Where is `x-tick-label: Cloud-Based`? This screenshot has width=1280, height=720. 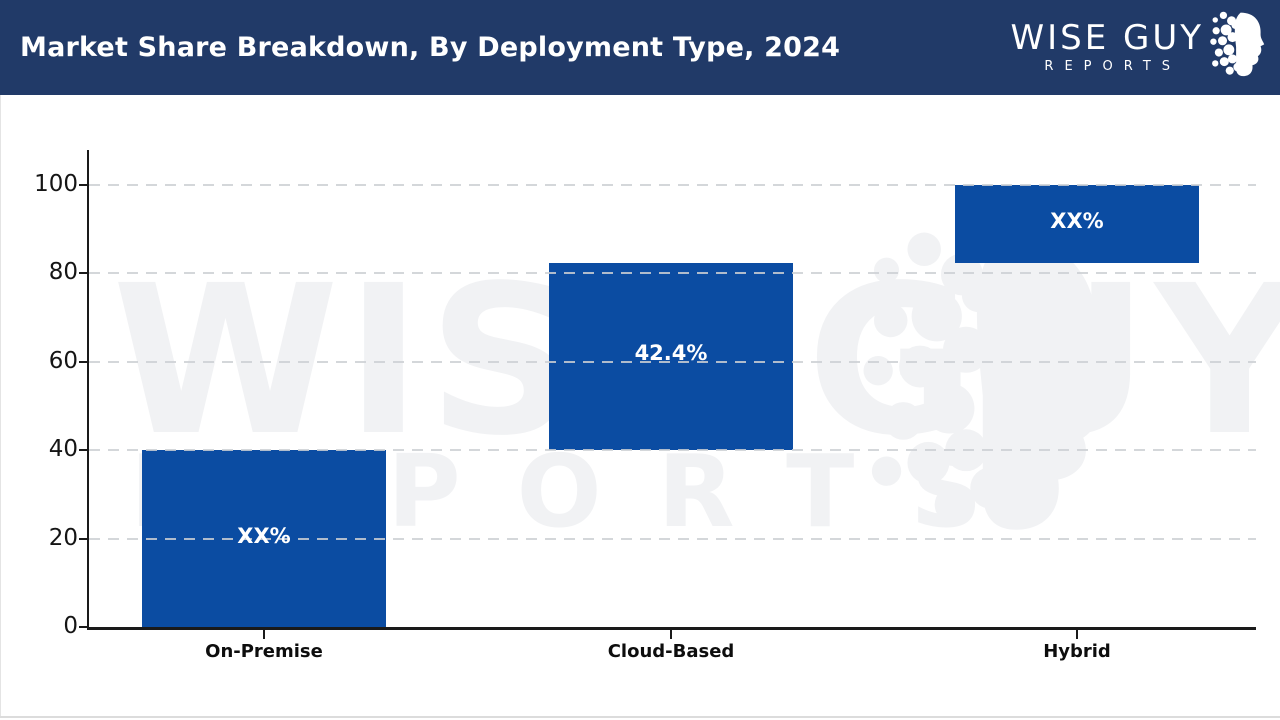
x-tick-label: Cloud-Based is located at coordinates (671, 651).